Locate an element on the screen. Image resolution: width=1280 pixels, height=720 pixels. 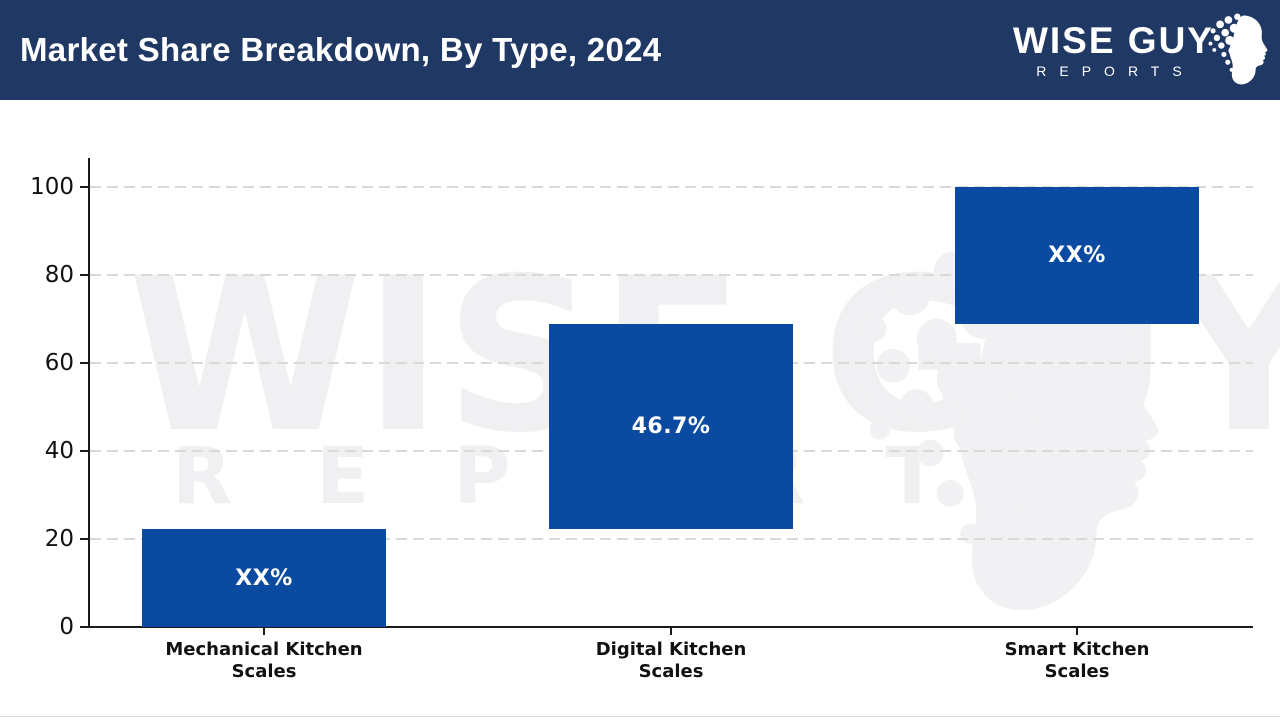
x-axis-line is located at coordinates (670, 627).